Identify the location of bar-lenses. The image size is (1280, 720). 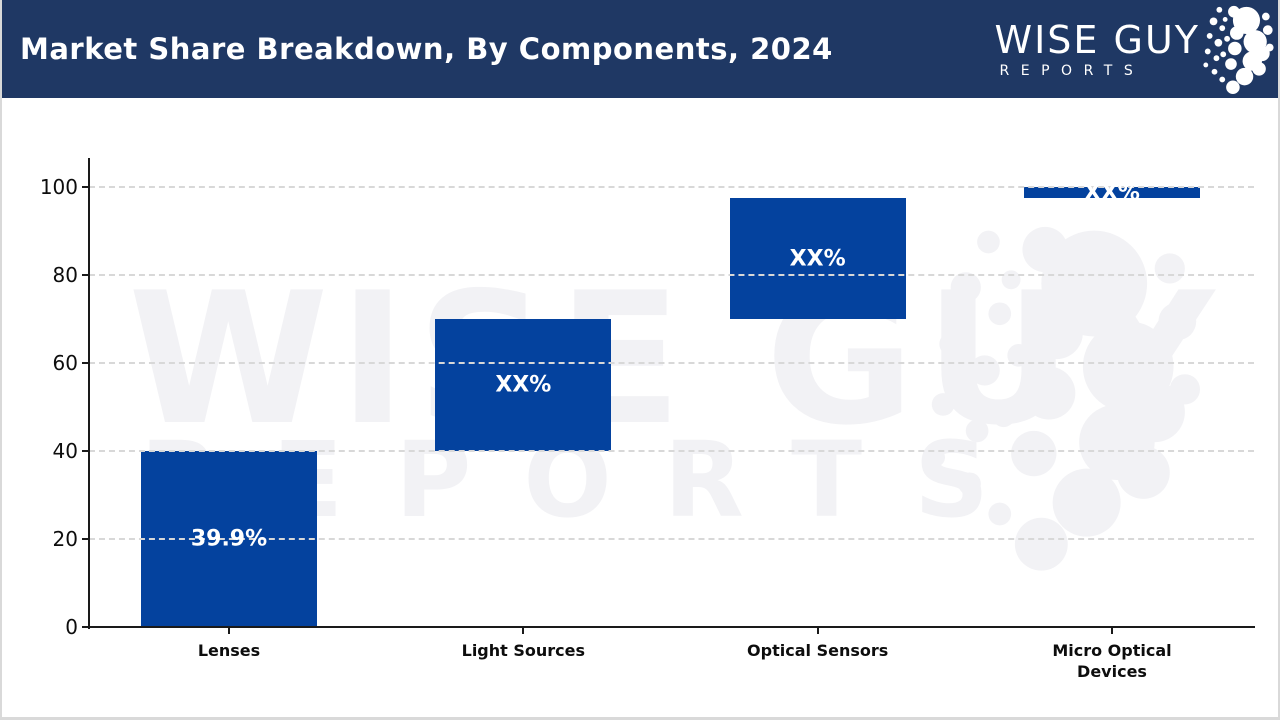
(229, 539).